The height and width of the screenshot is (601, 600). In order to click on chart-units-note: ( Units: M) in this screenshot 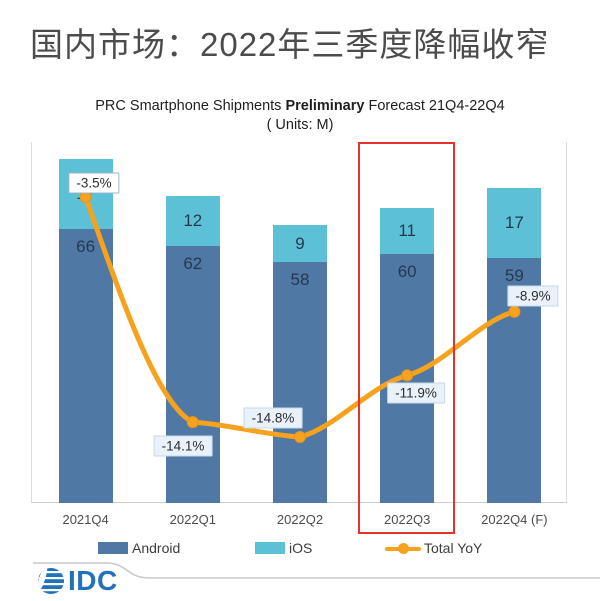, I will do `click(300, 125)`.